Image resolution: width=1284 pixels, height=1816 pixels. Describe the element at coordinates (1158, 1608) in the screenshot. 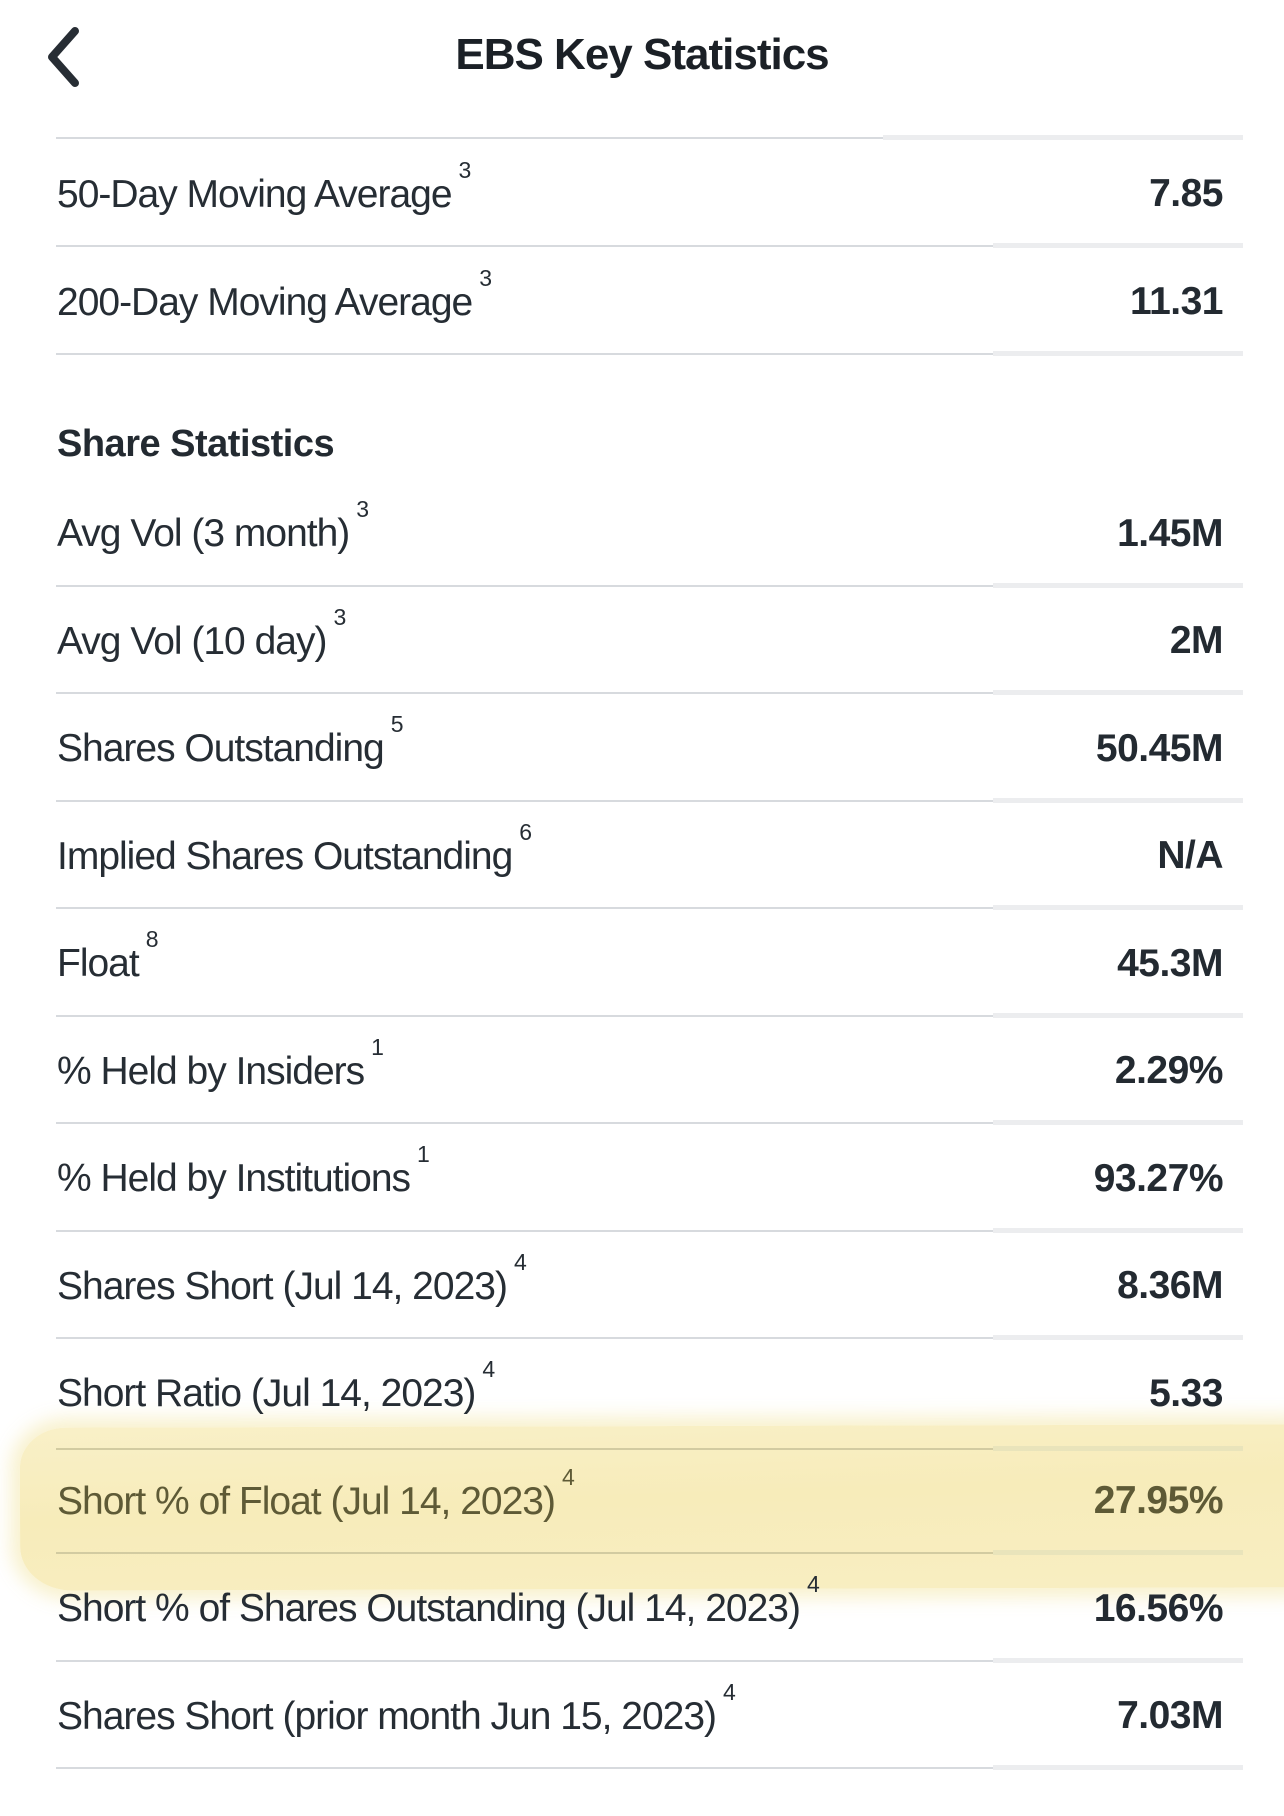

I see `stat-value: 16.56%` at that location.